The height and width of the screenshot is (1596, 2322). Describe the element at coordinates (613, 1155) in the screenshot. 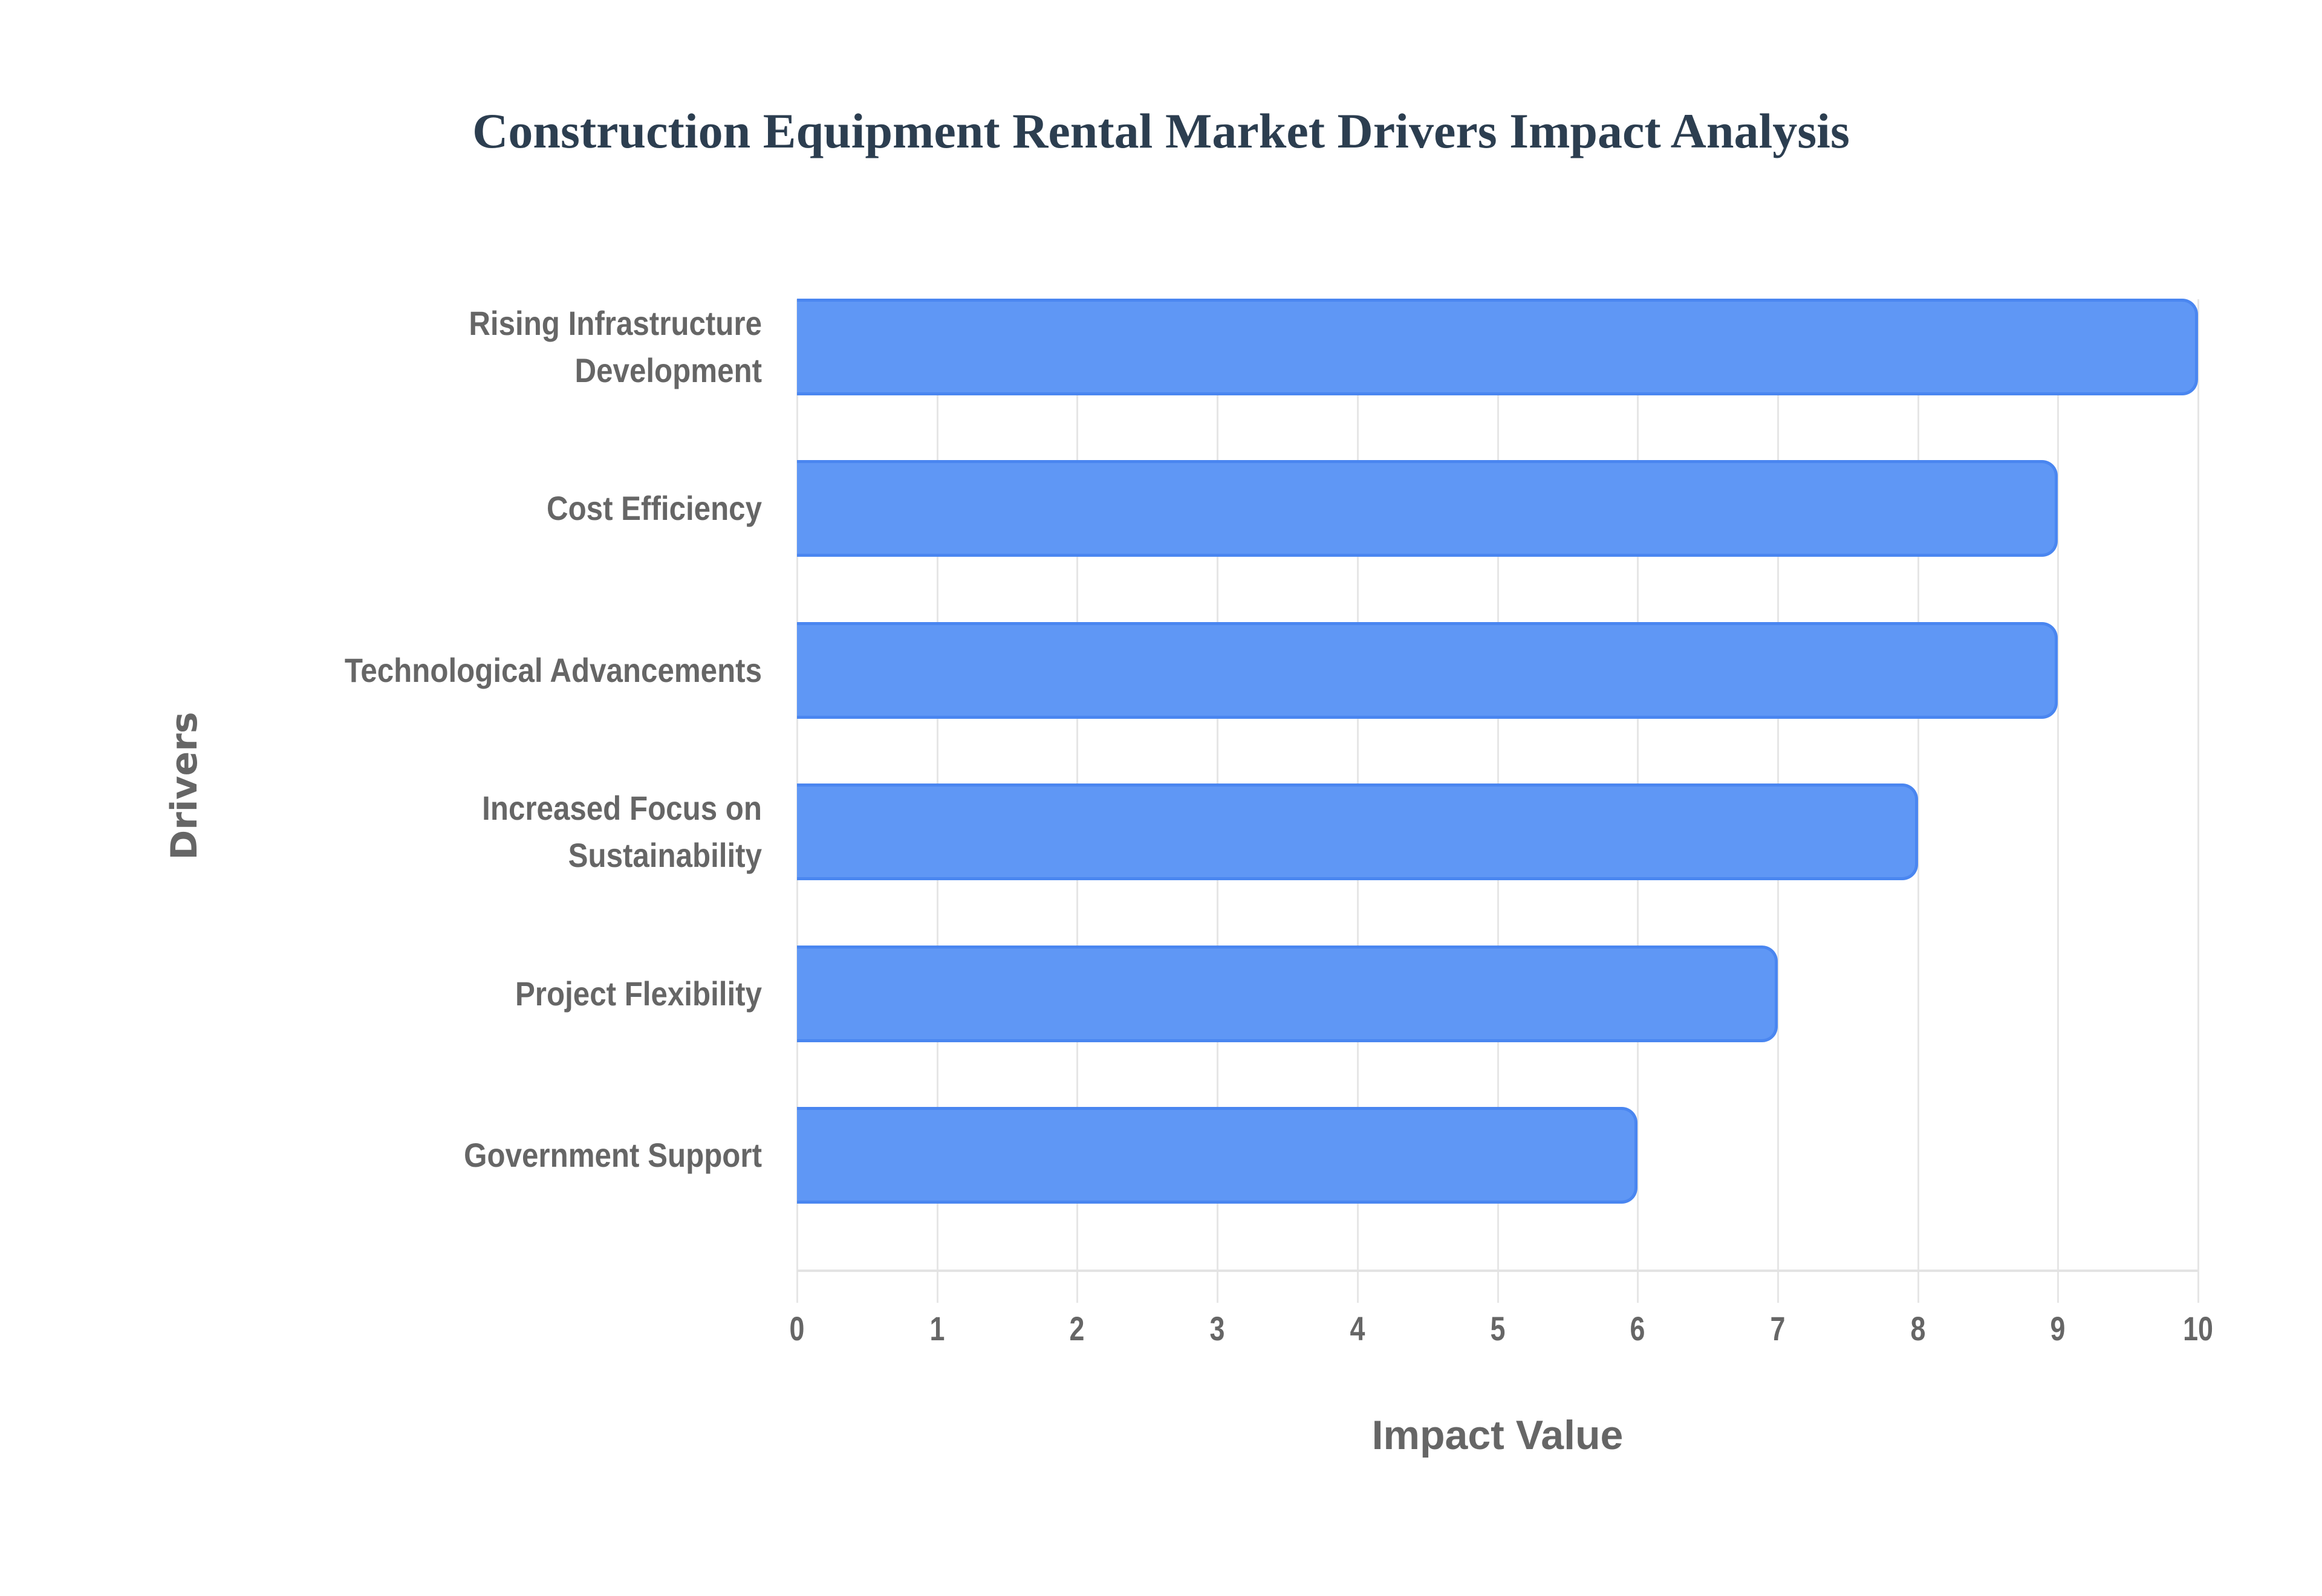

I see `y-tick-label-line: Government Support` at that location.